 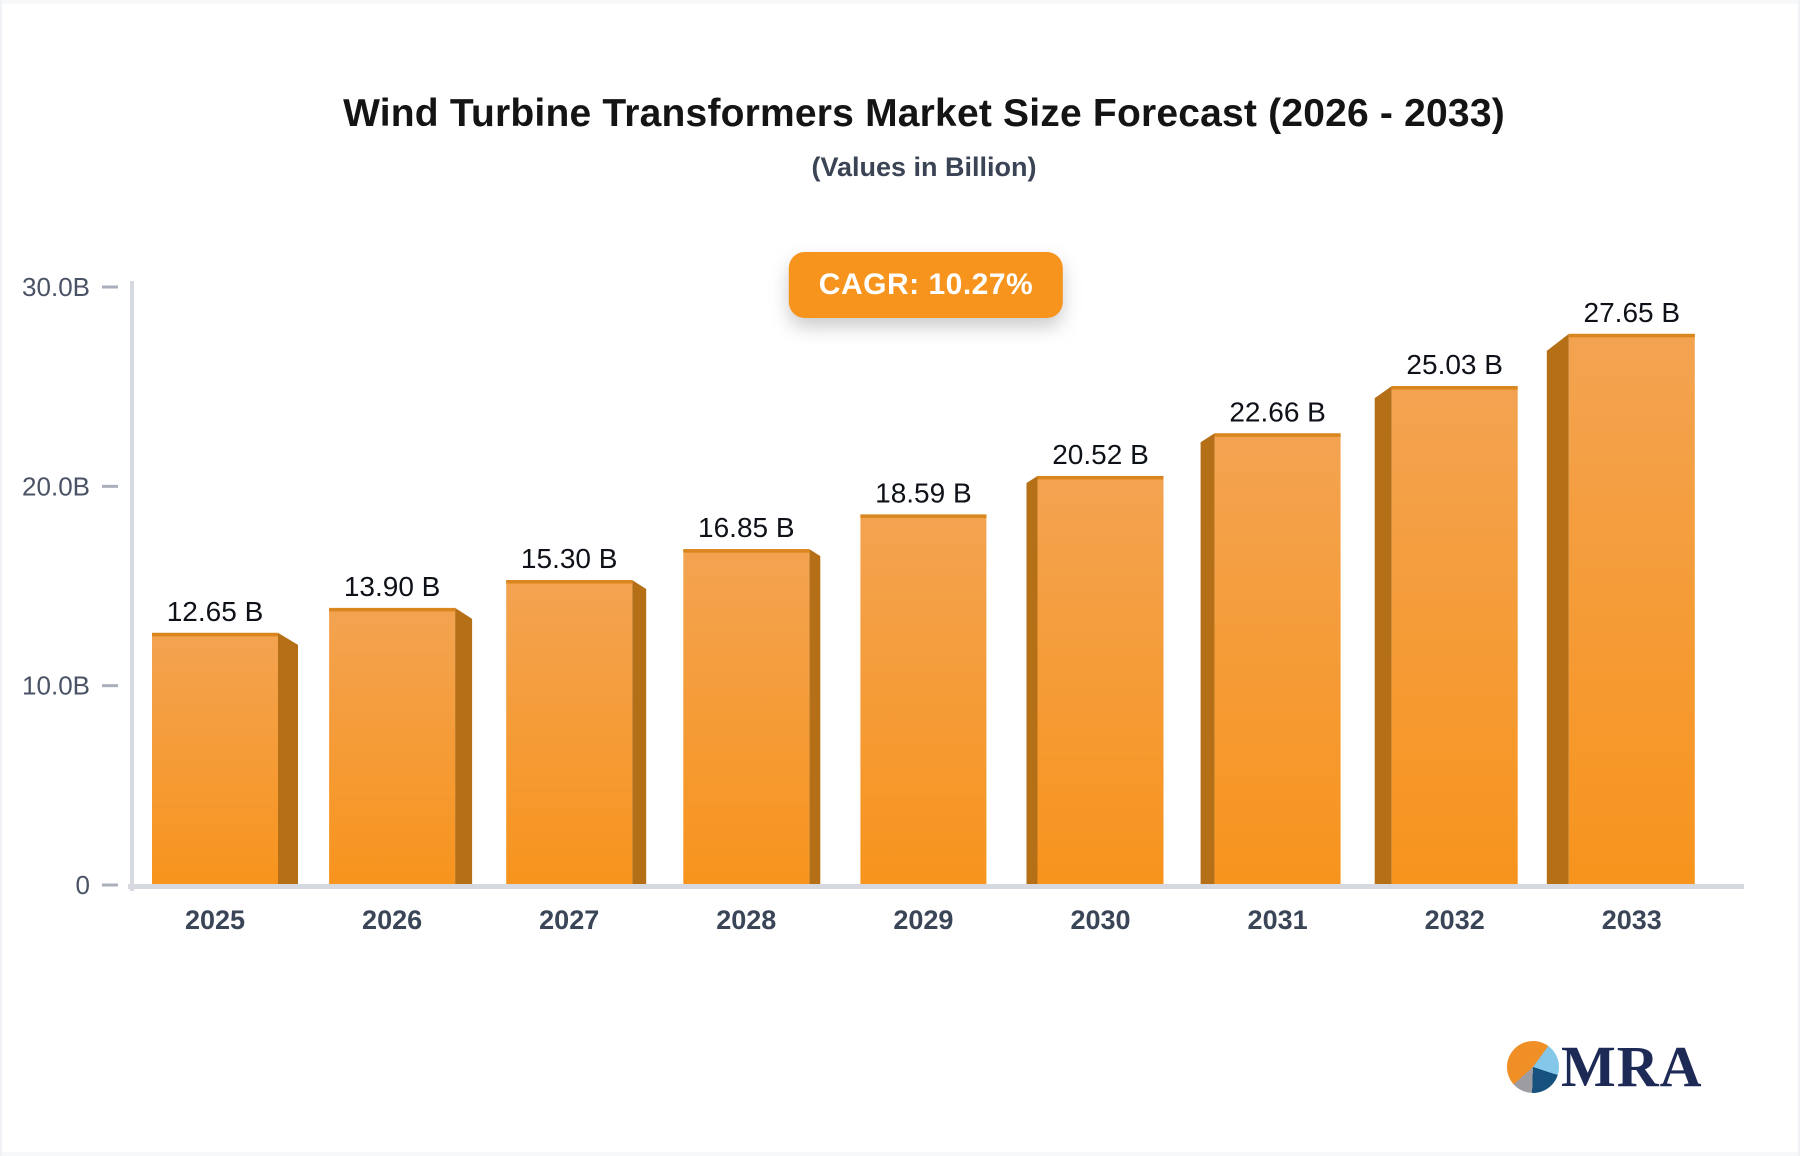 What do you see at coordinates (1100, 920) in the screenshot?
I see `x-tick-label: 2030` at bounding box center [1100, 920].